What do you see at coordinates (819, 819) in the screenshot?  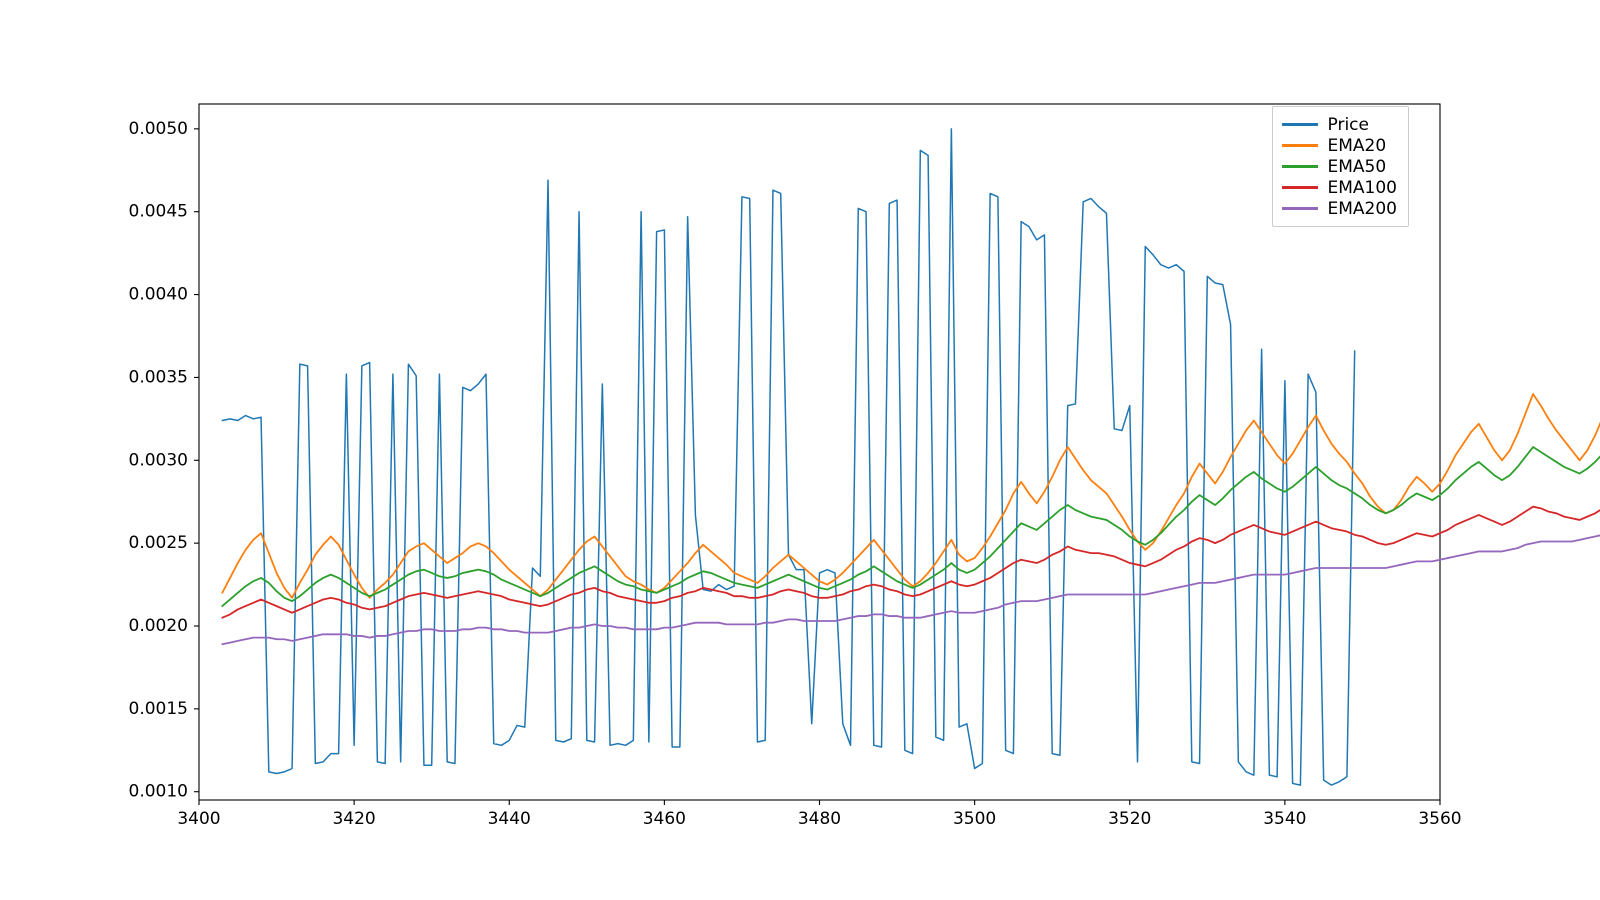 I see `x-tick-label: 3480` at bounding box center [819, 819].